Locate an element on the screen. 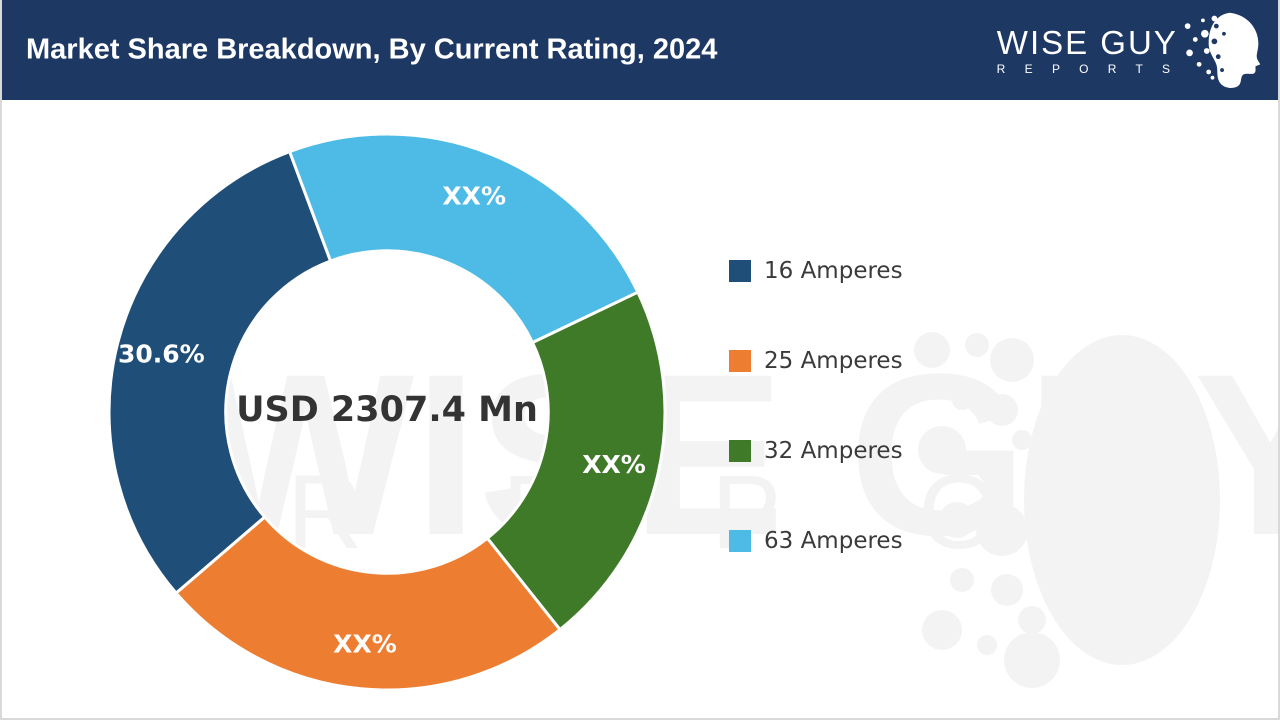 The width and height of the screenshot is (1280, 720). donut-segment-16-amperes is located at coordinates (220, 372).